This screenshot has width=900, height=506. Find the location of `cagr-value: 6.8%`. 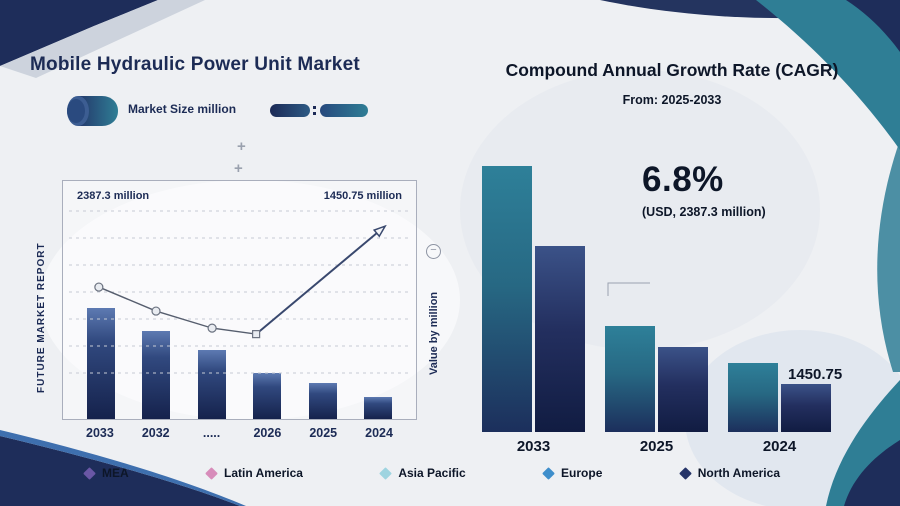

cagr-value: 6.8% is located at coordinates (683, 179).